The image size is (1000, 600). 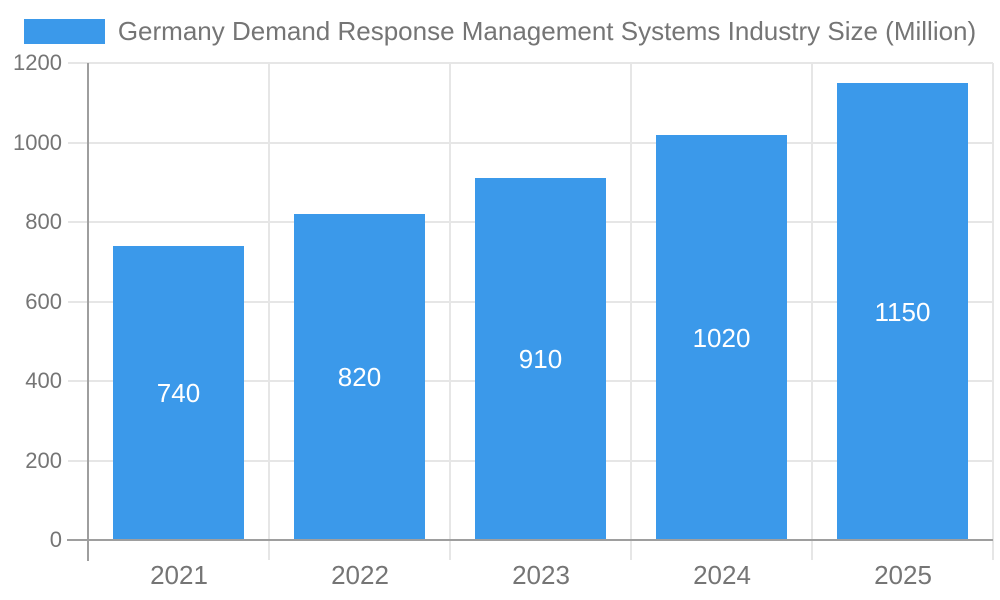 I want to click on bar-2022, so click(x=359, y=377).